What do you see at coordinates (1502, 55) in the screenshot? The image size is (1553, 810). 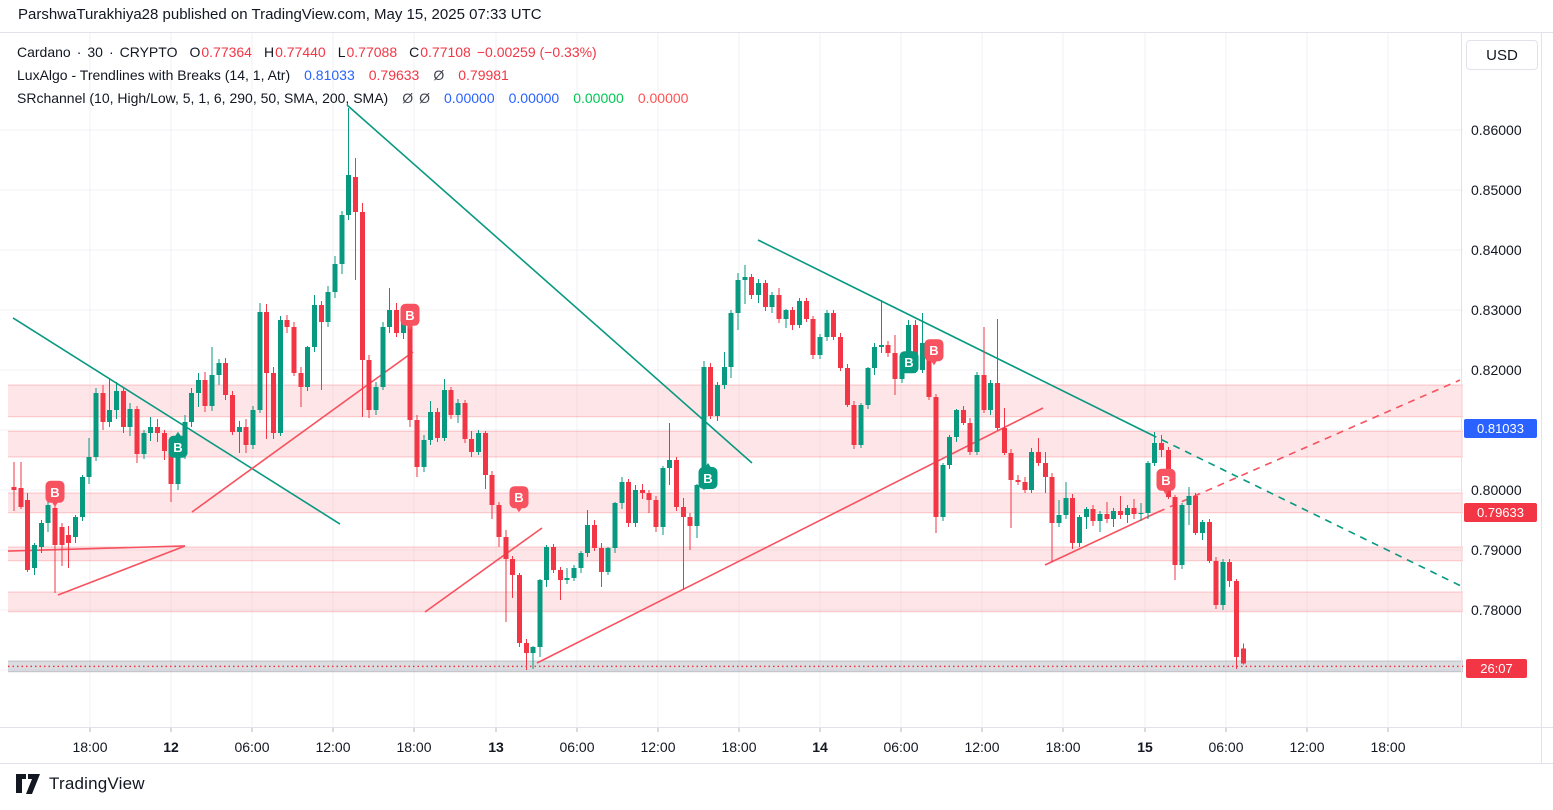 I see `currency-button: USD` at bounding box center [1502, 55].